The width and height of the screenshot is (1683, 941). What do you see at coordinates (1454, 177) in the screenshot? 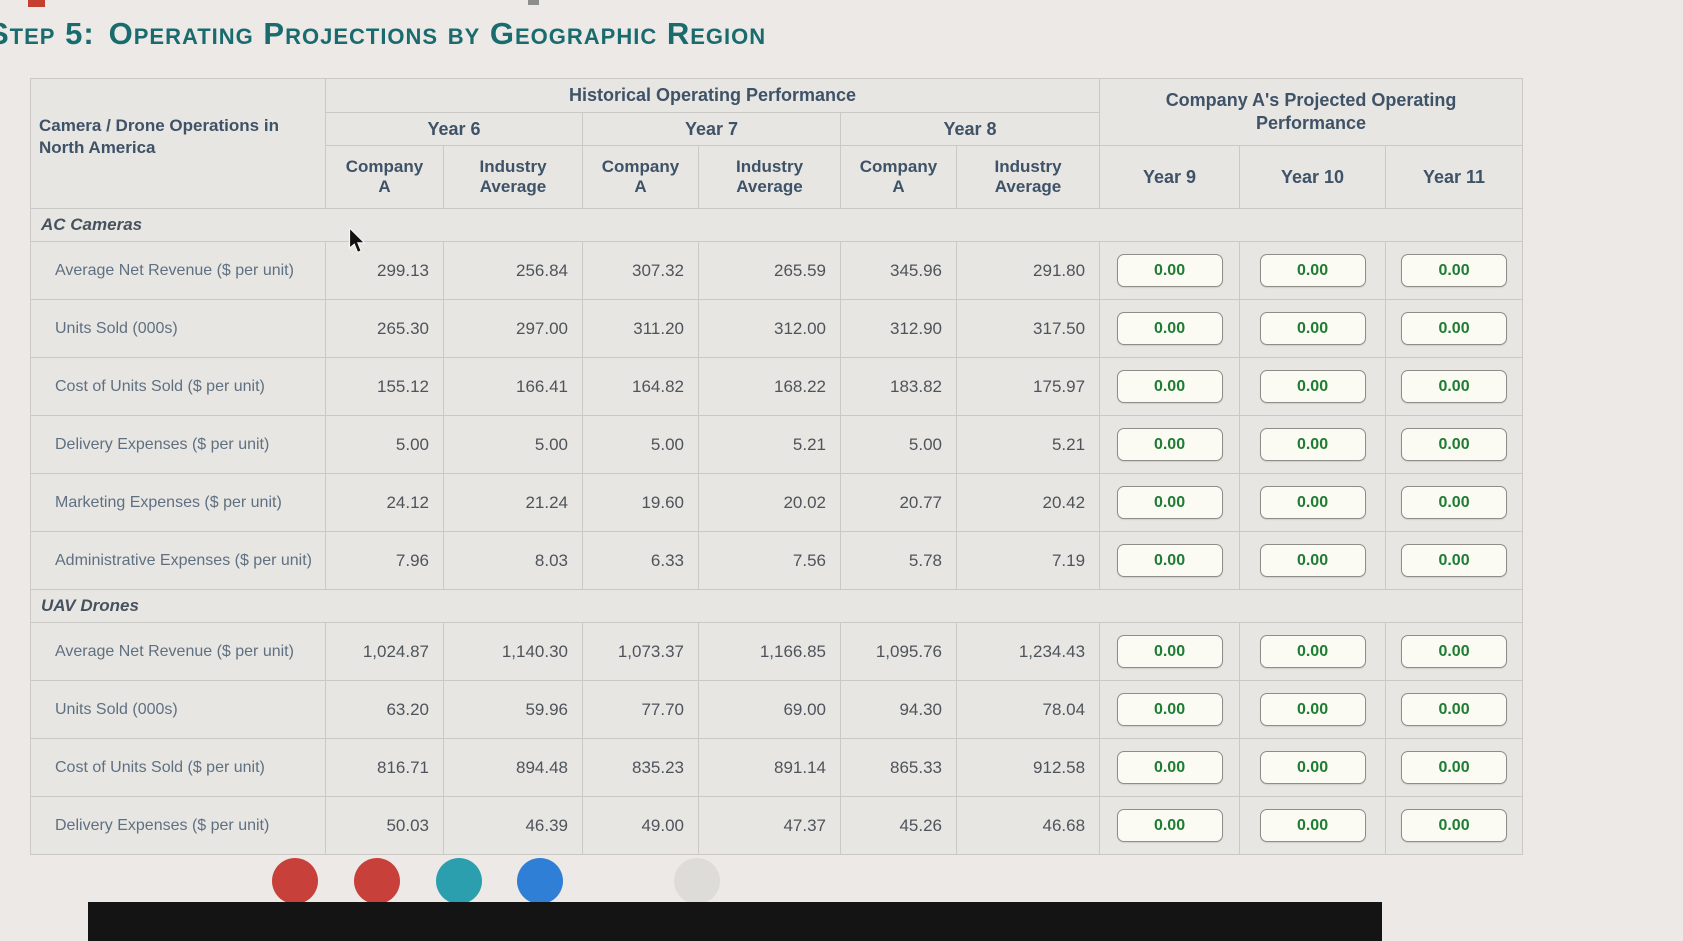
I see `year-11-header: Year 11` at bounding box center [1454, 177].